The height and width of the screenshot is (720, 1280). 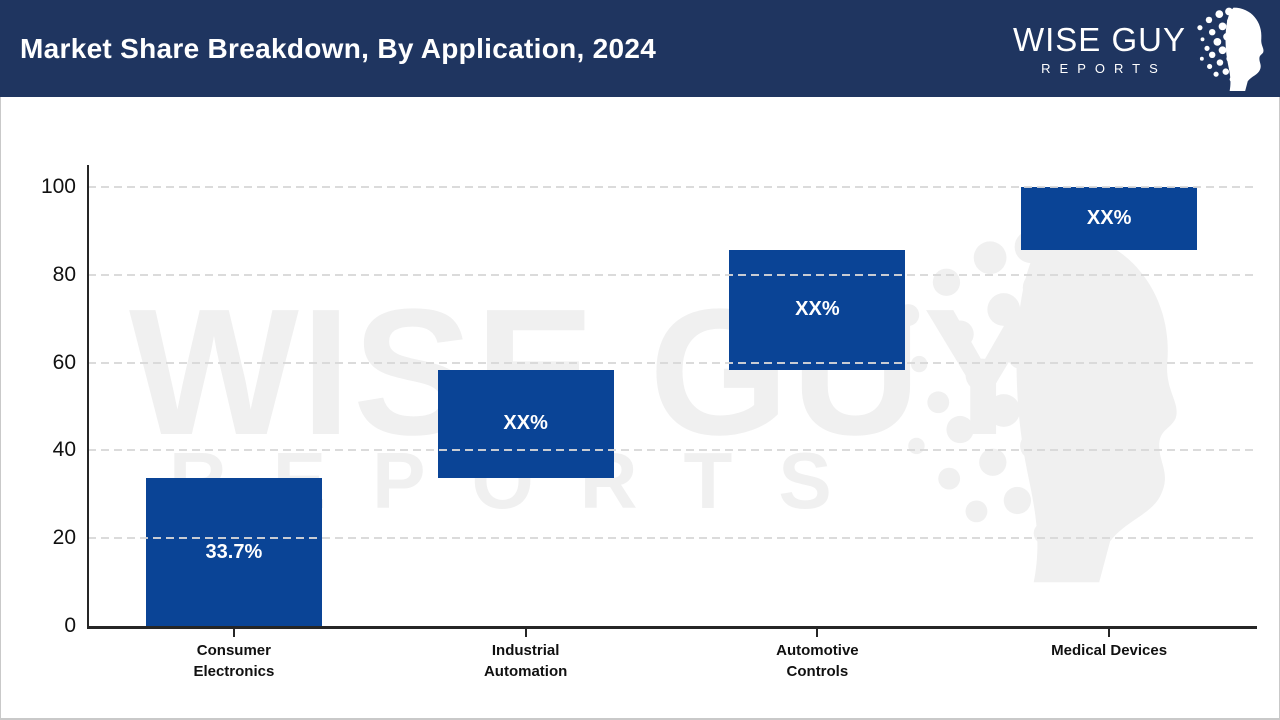 I want to click on logo-text: WISE GUY REPORTS, so click(x=1099, y=49).